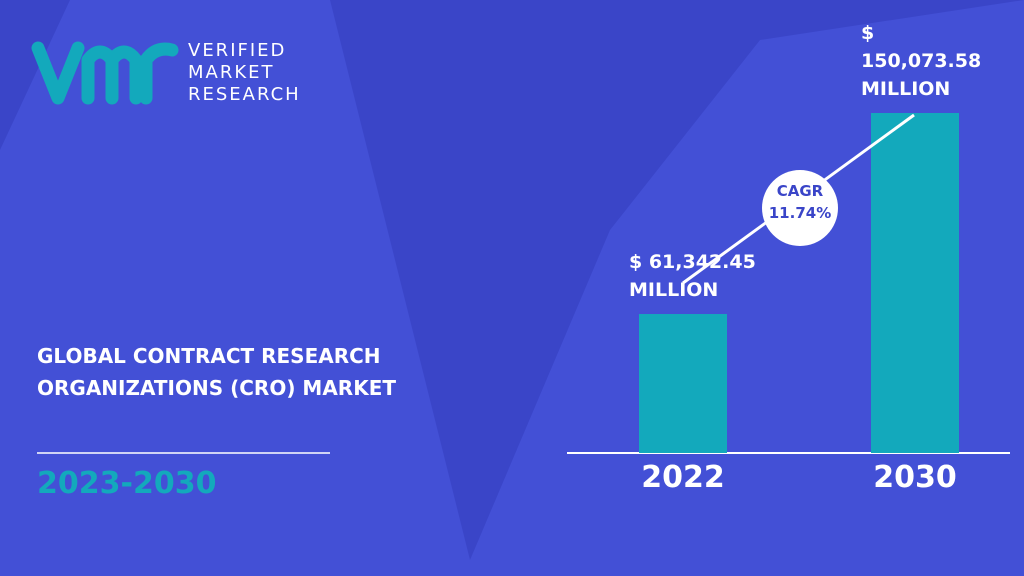 This screenshot has width=1024, height=576. I want to click on cagr-label: CAGR, so click(800, 191).